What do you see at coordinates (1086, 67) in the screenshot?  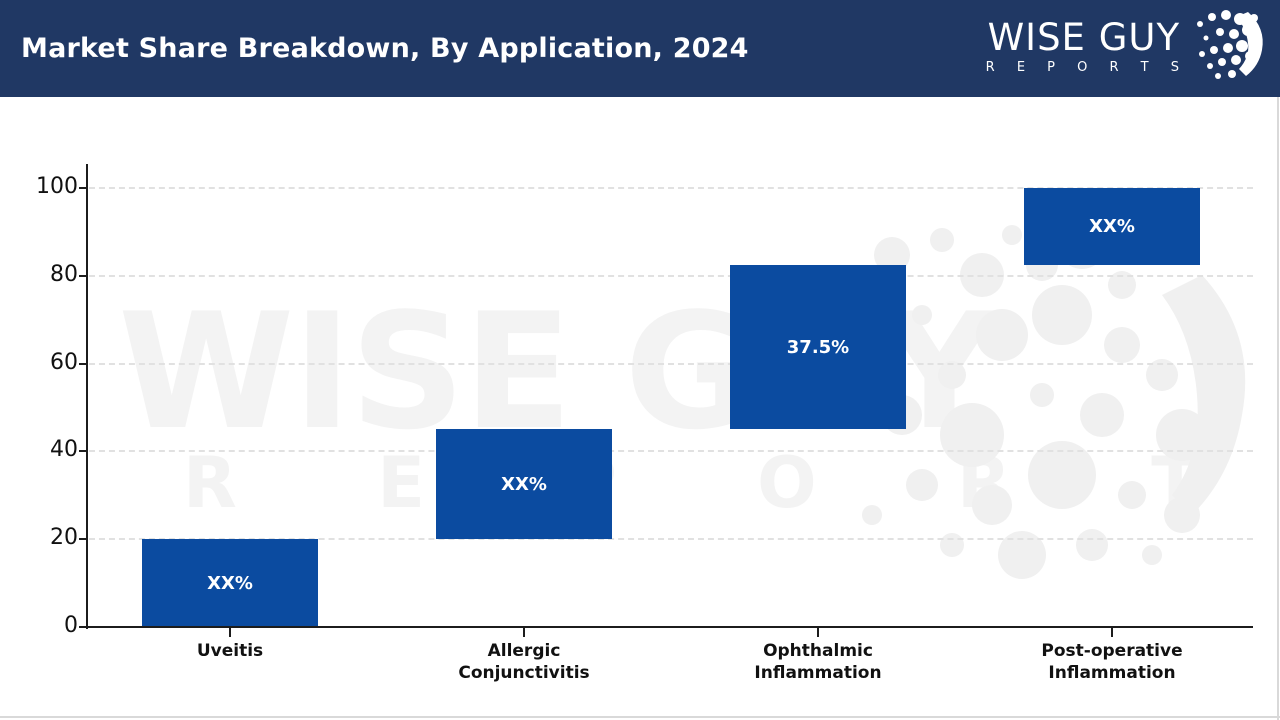 I see `brand-sub-text: R E P O R T S` at bounding box center [1086, 67].